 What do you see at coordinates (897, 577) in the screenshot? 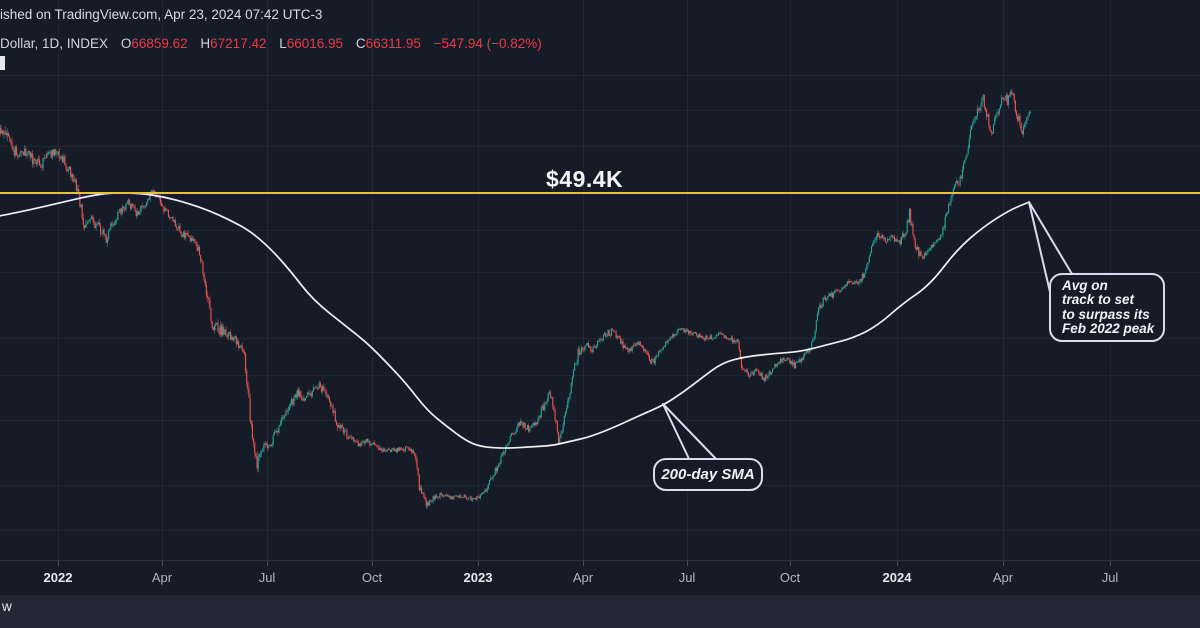
I see `x-axis-tick-label: 2024` at bounding box center [897, 577].